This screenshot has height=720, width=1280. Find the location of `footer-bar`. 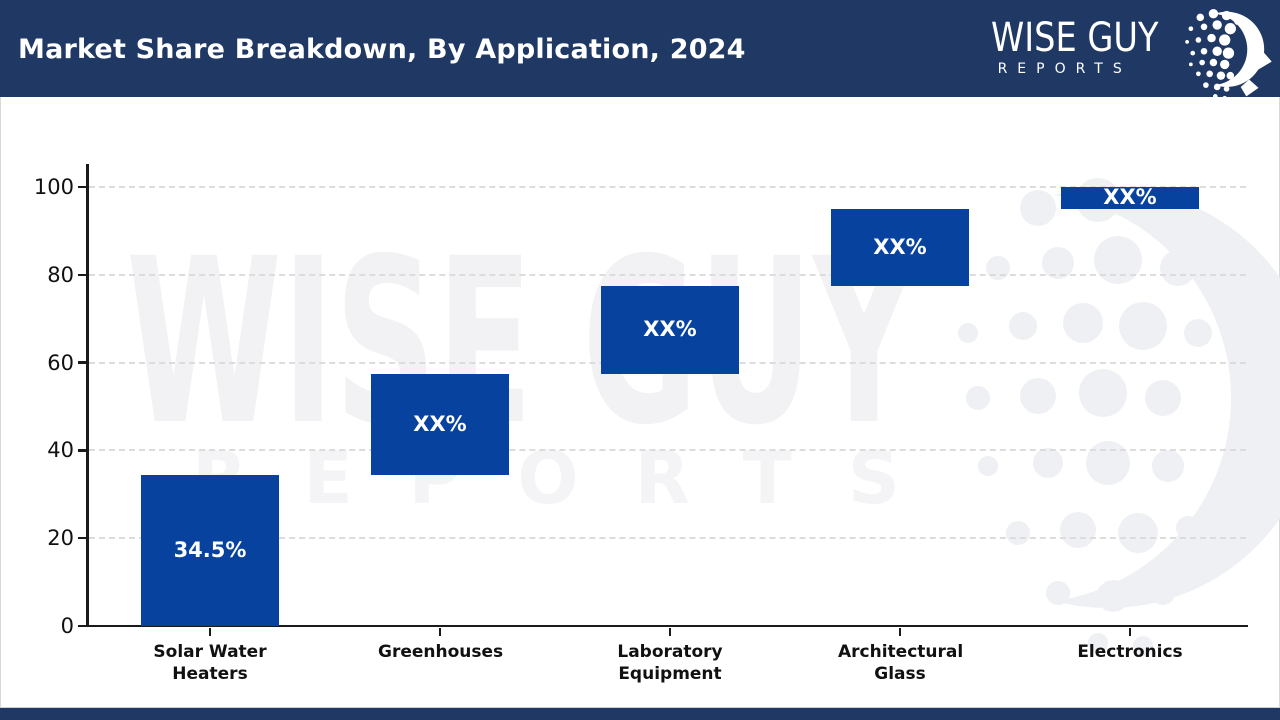

footer-bar is located at coordinates (640, 714).